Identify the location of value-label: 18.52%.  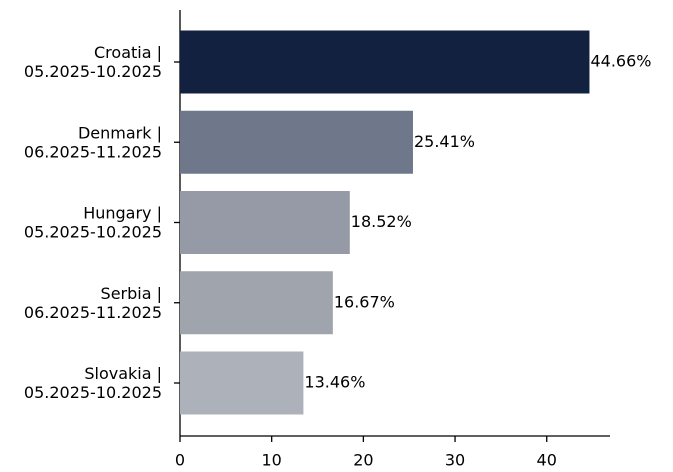
(381, 221).